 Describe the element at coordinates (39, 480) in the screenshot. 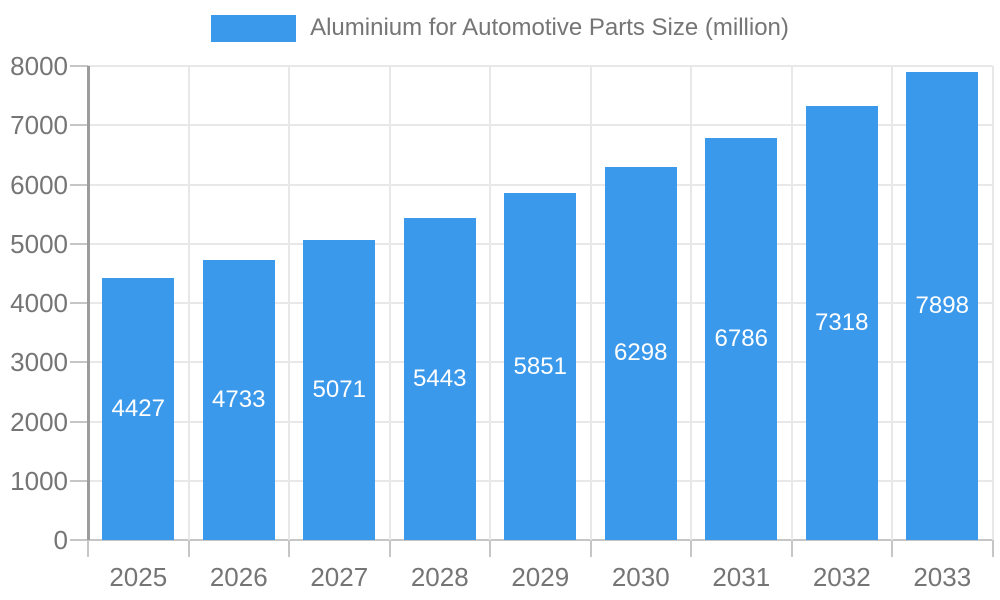

I see `y-axis-tick-label: 1000` at that location.